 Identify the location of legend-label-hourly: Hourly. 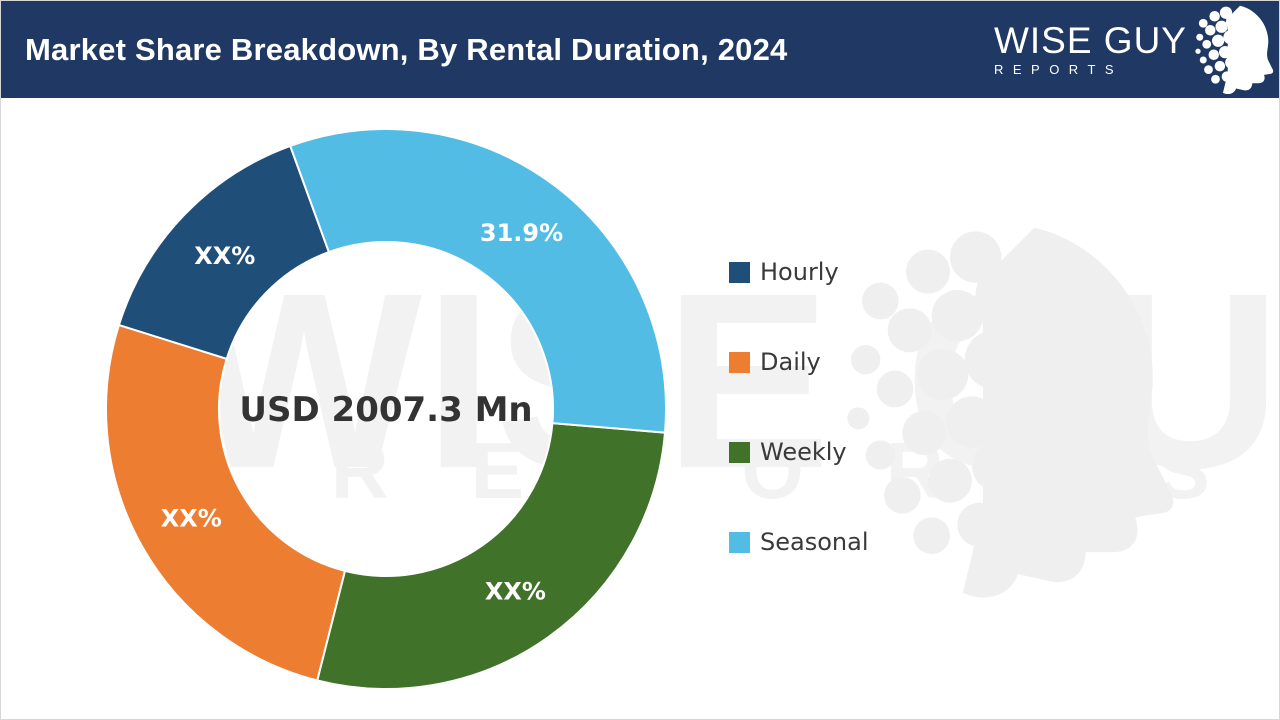
(799, 272).